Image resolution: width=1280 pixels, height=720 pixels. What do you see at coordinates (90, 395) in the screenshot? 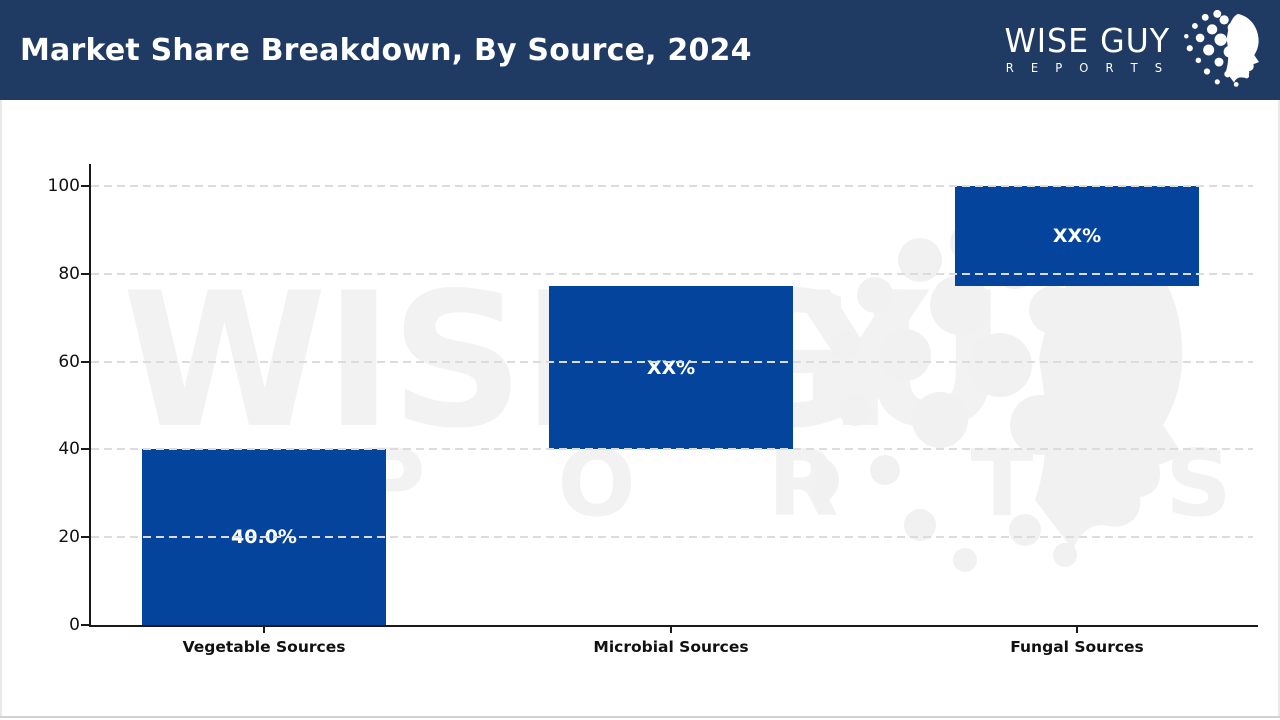
I see `y-axis-spine` at bounding box center [90, 395].